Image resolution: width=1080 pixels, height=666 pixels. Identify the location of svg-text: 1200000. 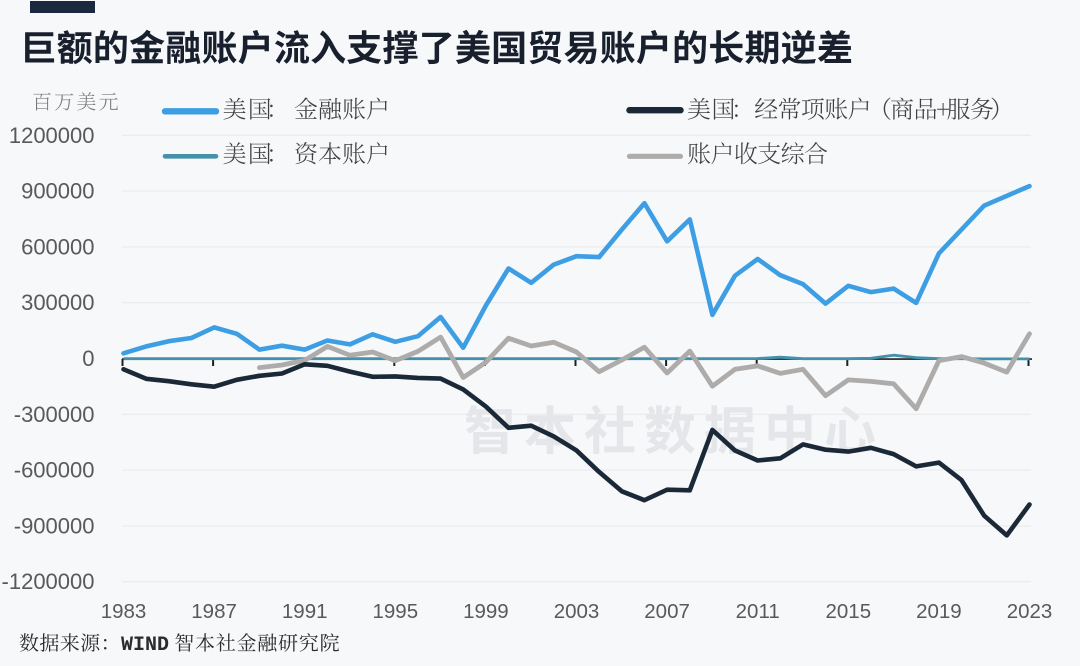
(52, 135).